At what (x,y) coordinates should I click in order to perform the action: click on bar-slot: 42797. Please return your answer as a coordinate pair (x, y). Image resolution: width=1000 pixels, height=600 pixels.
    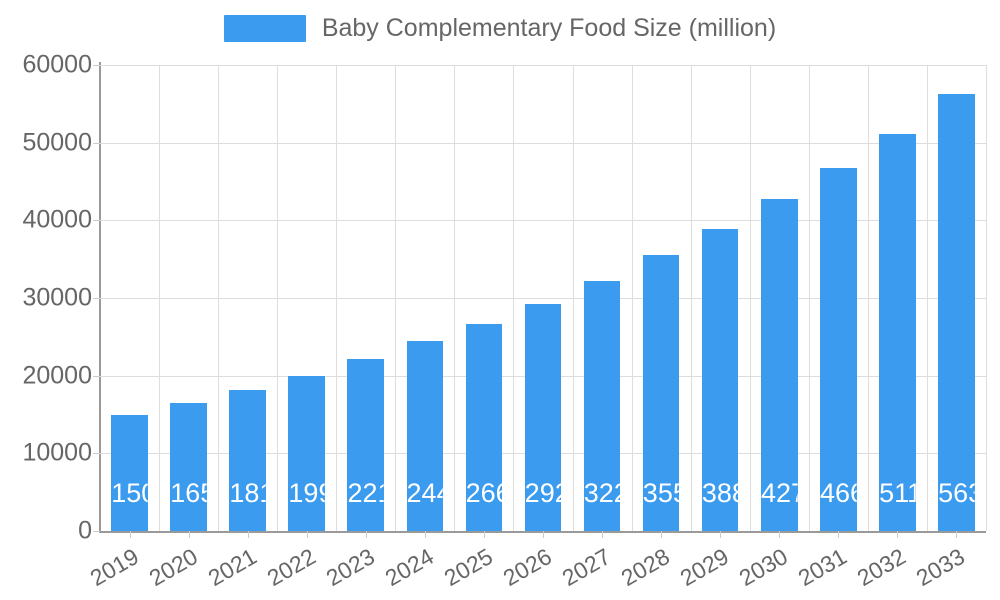
    Looking at the image, I should click on (779, 298).